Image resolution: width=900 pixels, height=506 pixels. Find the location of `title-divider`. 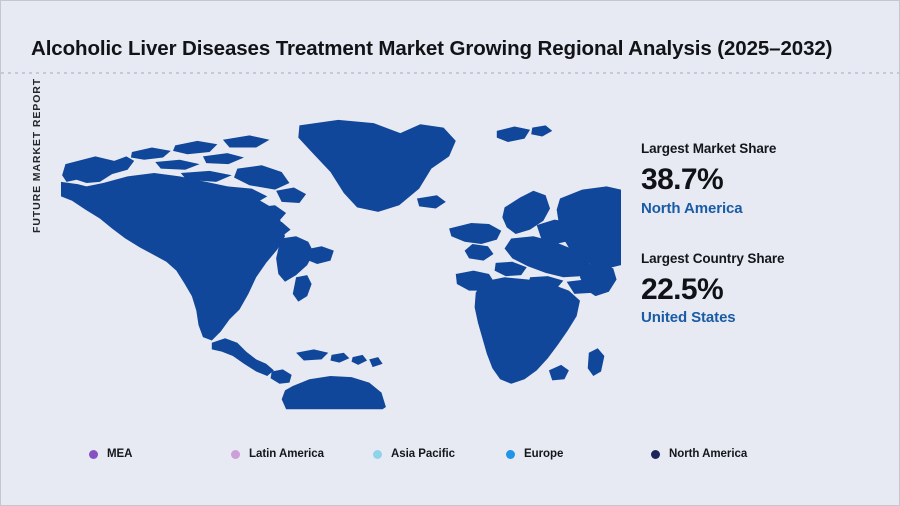

title-divider is located at coordinates (450, 73).